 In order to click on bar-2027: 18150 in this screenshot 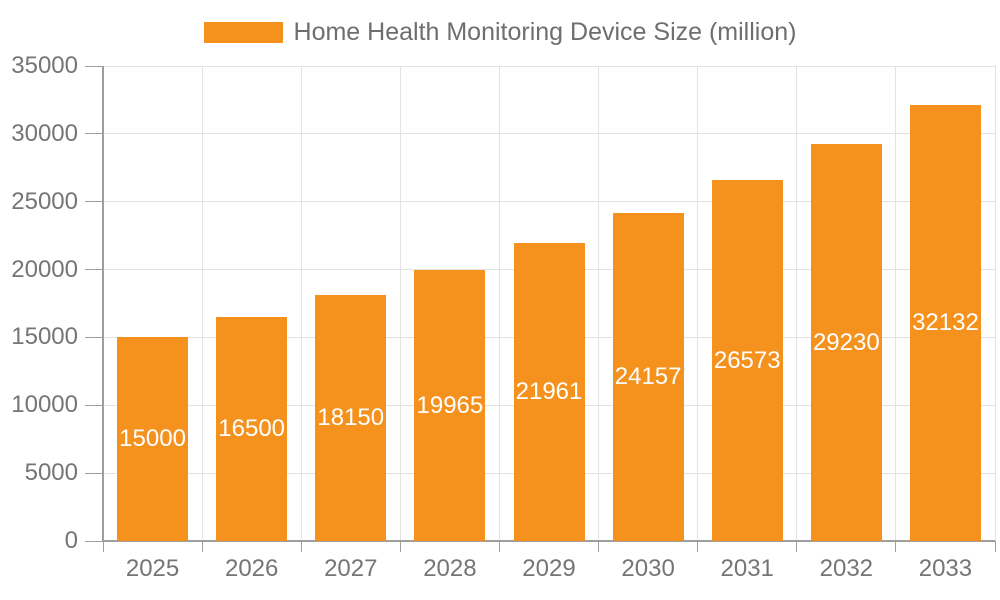, I will do `click(351, 418)`.